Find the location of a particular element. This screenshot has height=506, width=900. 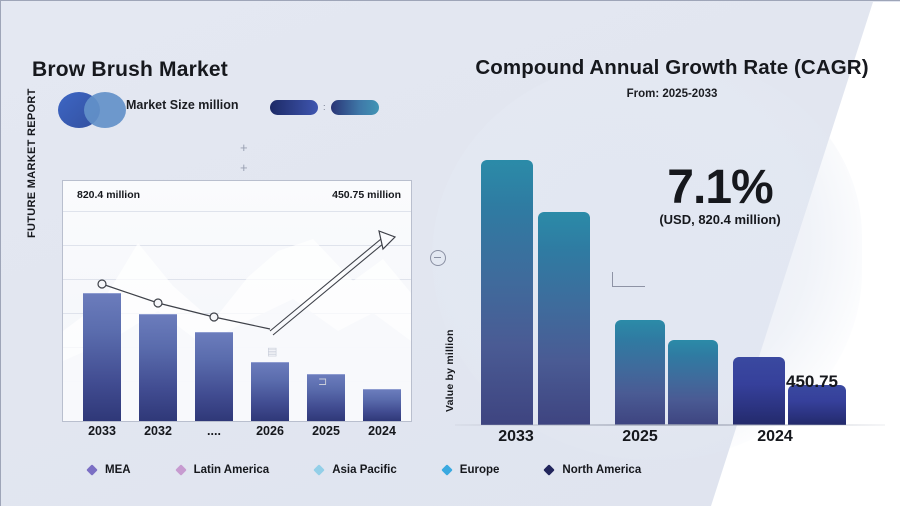

bar-2033-primary is located at coordinates (507, 292).